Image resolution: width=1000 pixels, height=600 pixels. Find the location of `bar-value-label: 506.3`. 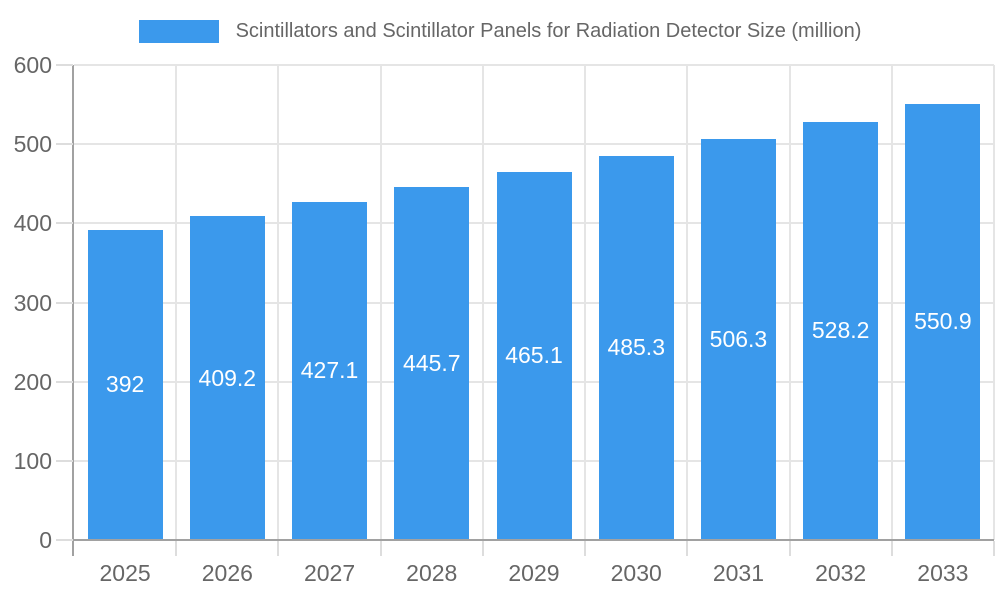

bar-value-label: 506.3 is located at coordinates (738, 339).